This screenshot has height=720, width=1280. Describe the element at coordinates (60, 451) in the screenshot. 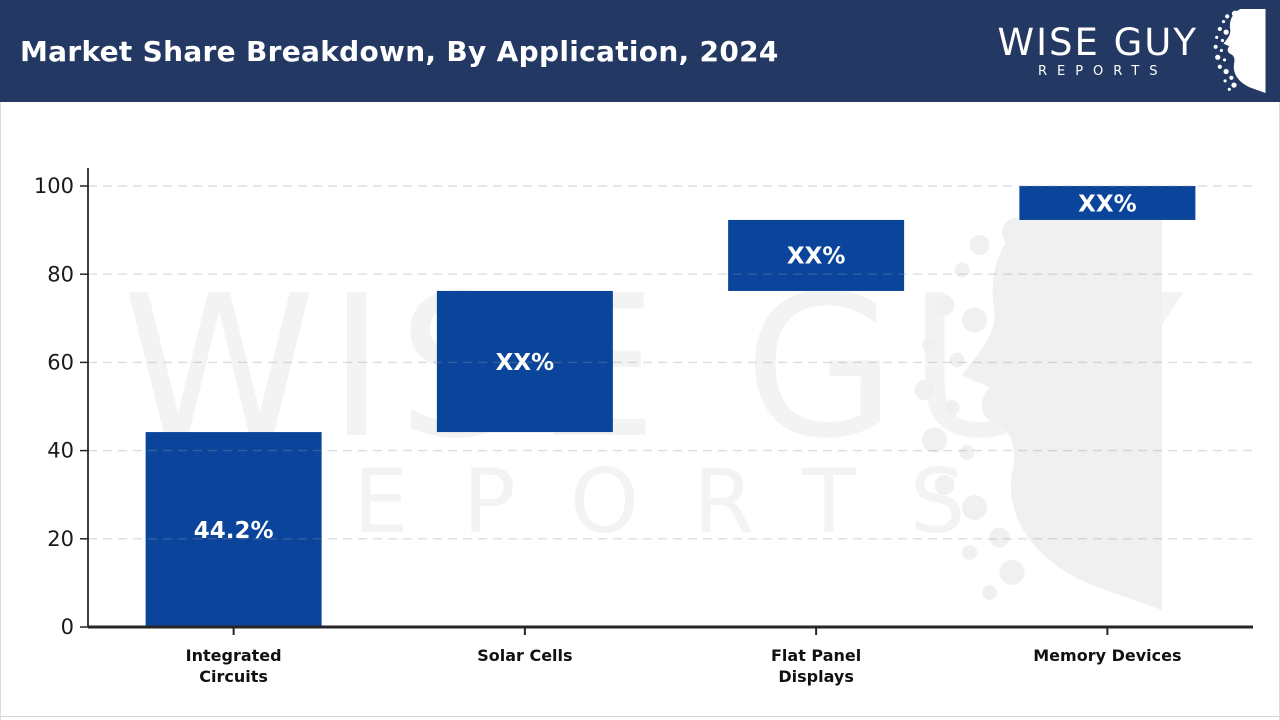

I see `y-tick-label: 40` at that location.